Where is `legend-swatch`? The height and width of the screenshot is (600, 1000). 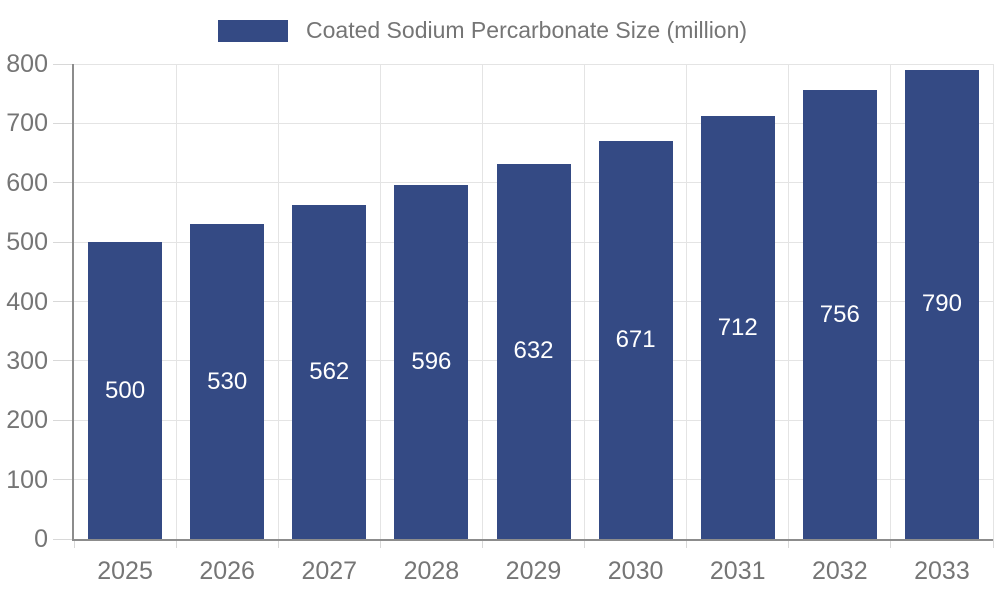 legend-swatch is located at coordinates (253, 30).